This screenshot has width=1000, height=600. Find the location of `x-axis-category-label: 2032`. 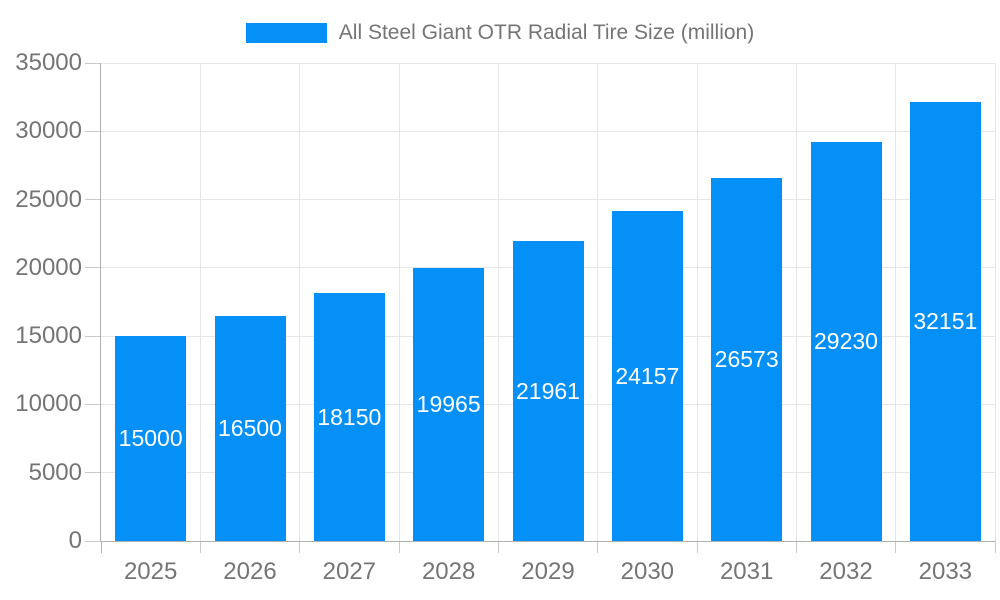

x-axis-category-label: 2032 is located at coordinates (846, 571).